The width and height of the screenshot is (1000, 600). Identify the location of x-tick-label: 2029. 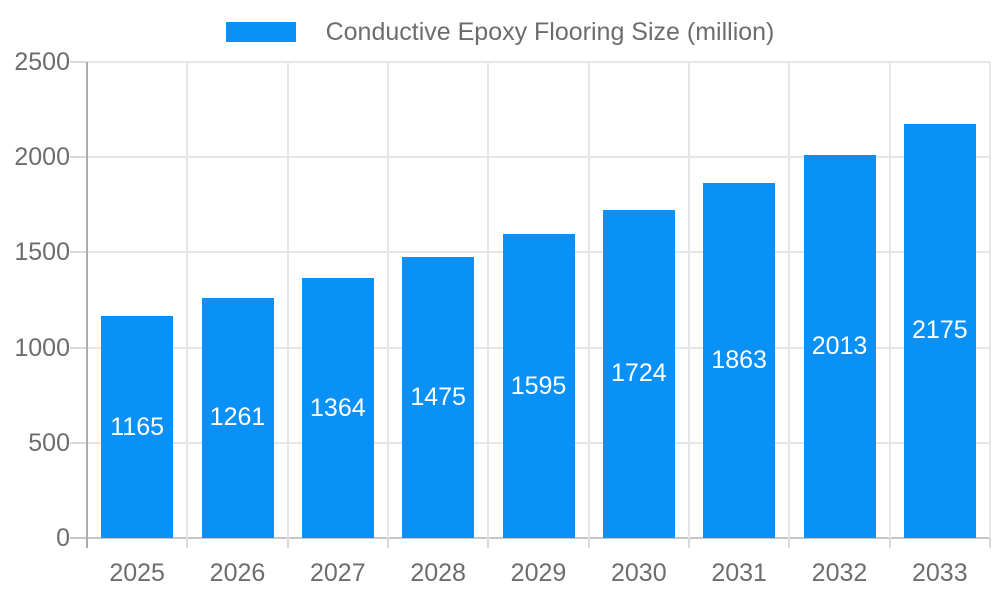
(538, 573).